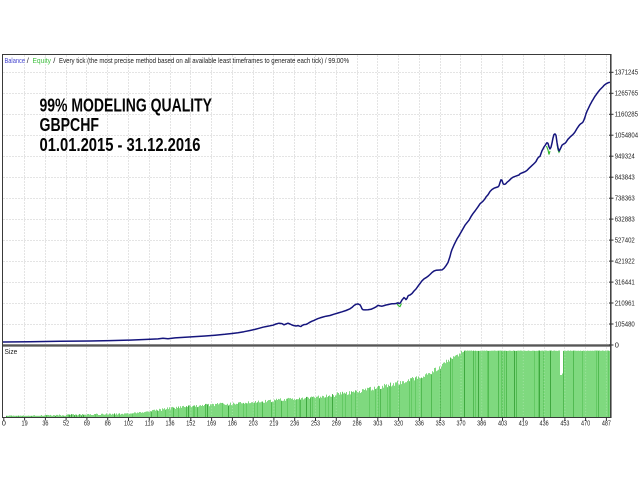 This screenshot has width=640, height=480. I want to click on svg-text: 527402, so click(625, 240).